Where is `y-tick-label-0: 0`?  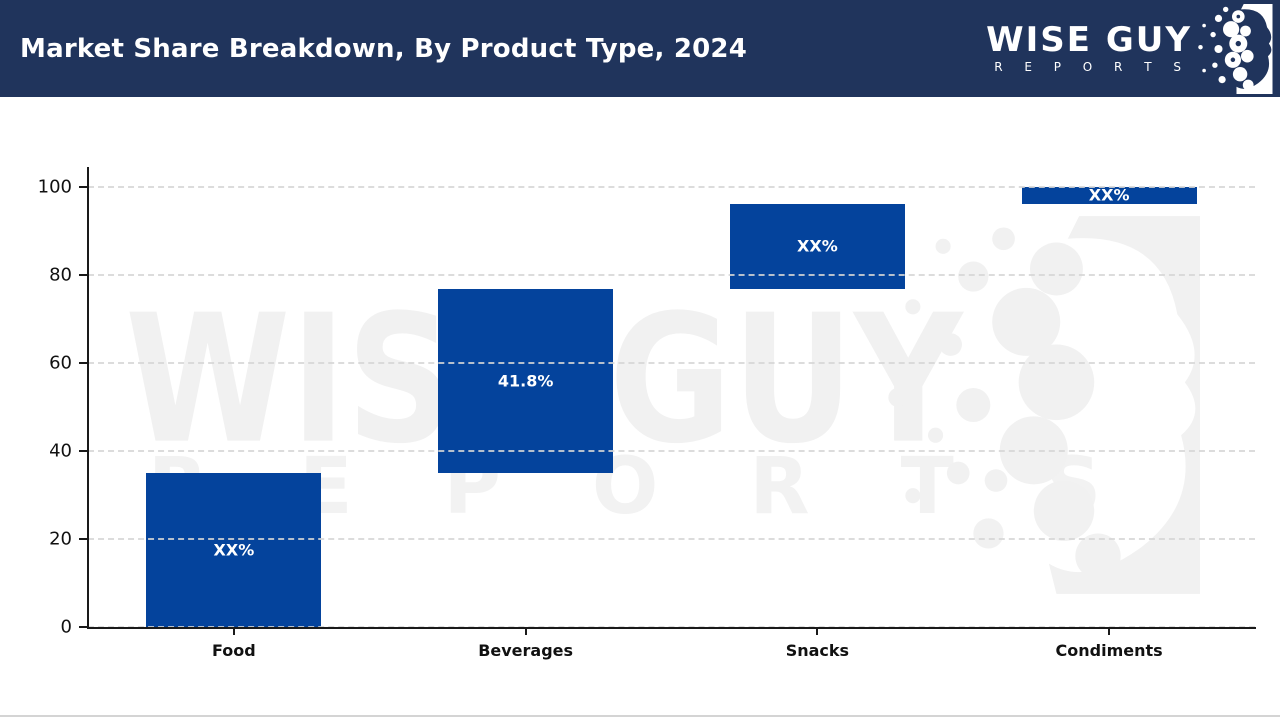 y-tick-label-0: 0 is located at coordinates (66, 627).